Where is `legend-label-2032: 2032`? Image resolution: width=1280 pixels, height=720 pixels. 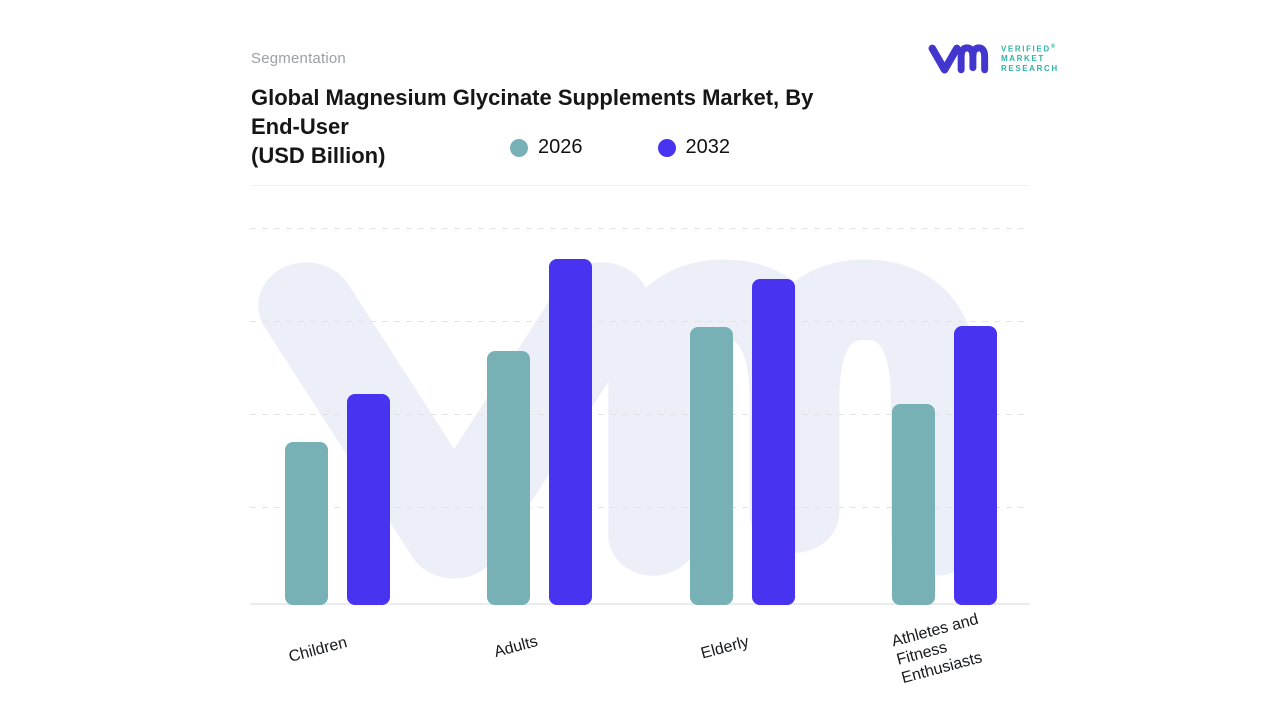 legend-label-2032: 2032 is located at coordinates (708, 147).